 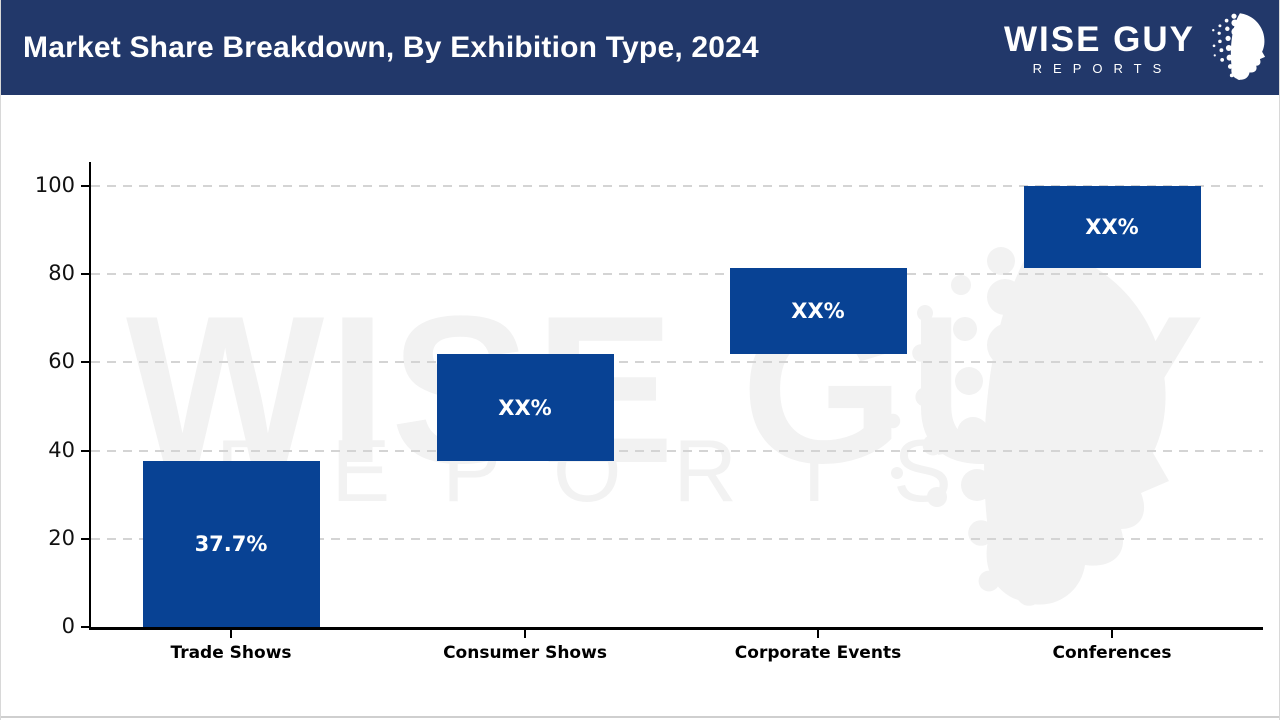 I want to click on y-tick-label-0: 0, so click(x=68, y=626).